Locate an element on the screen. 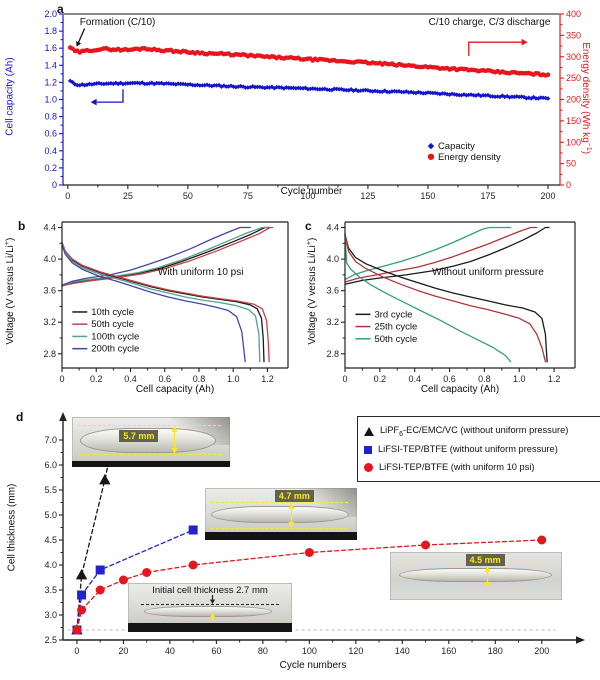 This screenshot has height=680, width=600. measure-line-top is located at coordinates (149, 425).